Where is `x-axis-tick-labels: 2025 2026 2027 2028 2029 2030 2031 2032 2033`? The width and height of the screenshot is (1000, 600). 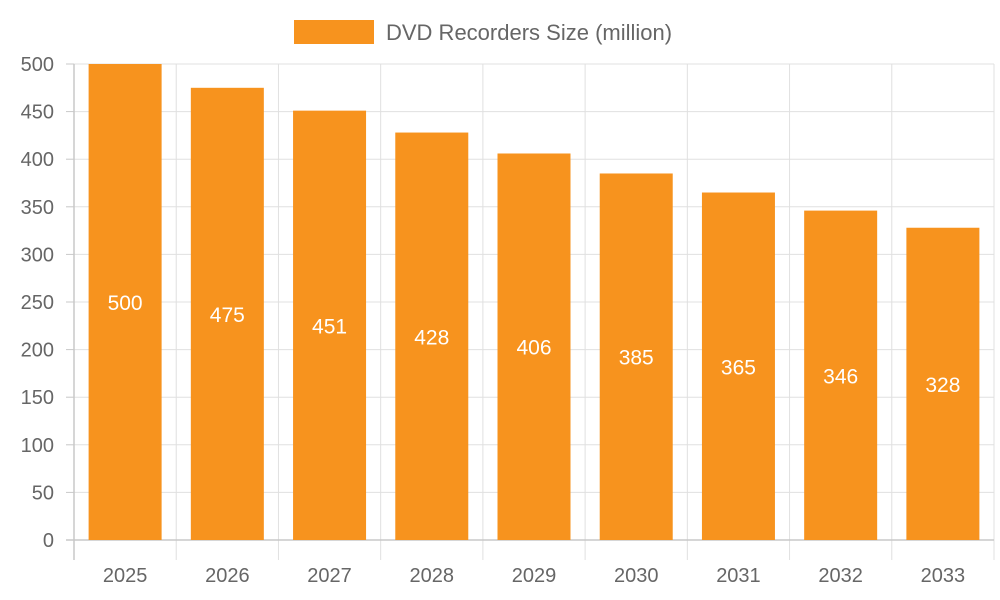
x-axis-tick-labels: 2025 2026 2027 2028 2029 2030 2031 2032 2033 is located at coordinates (534, 576).